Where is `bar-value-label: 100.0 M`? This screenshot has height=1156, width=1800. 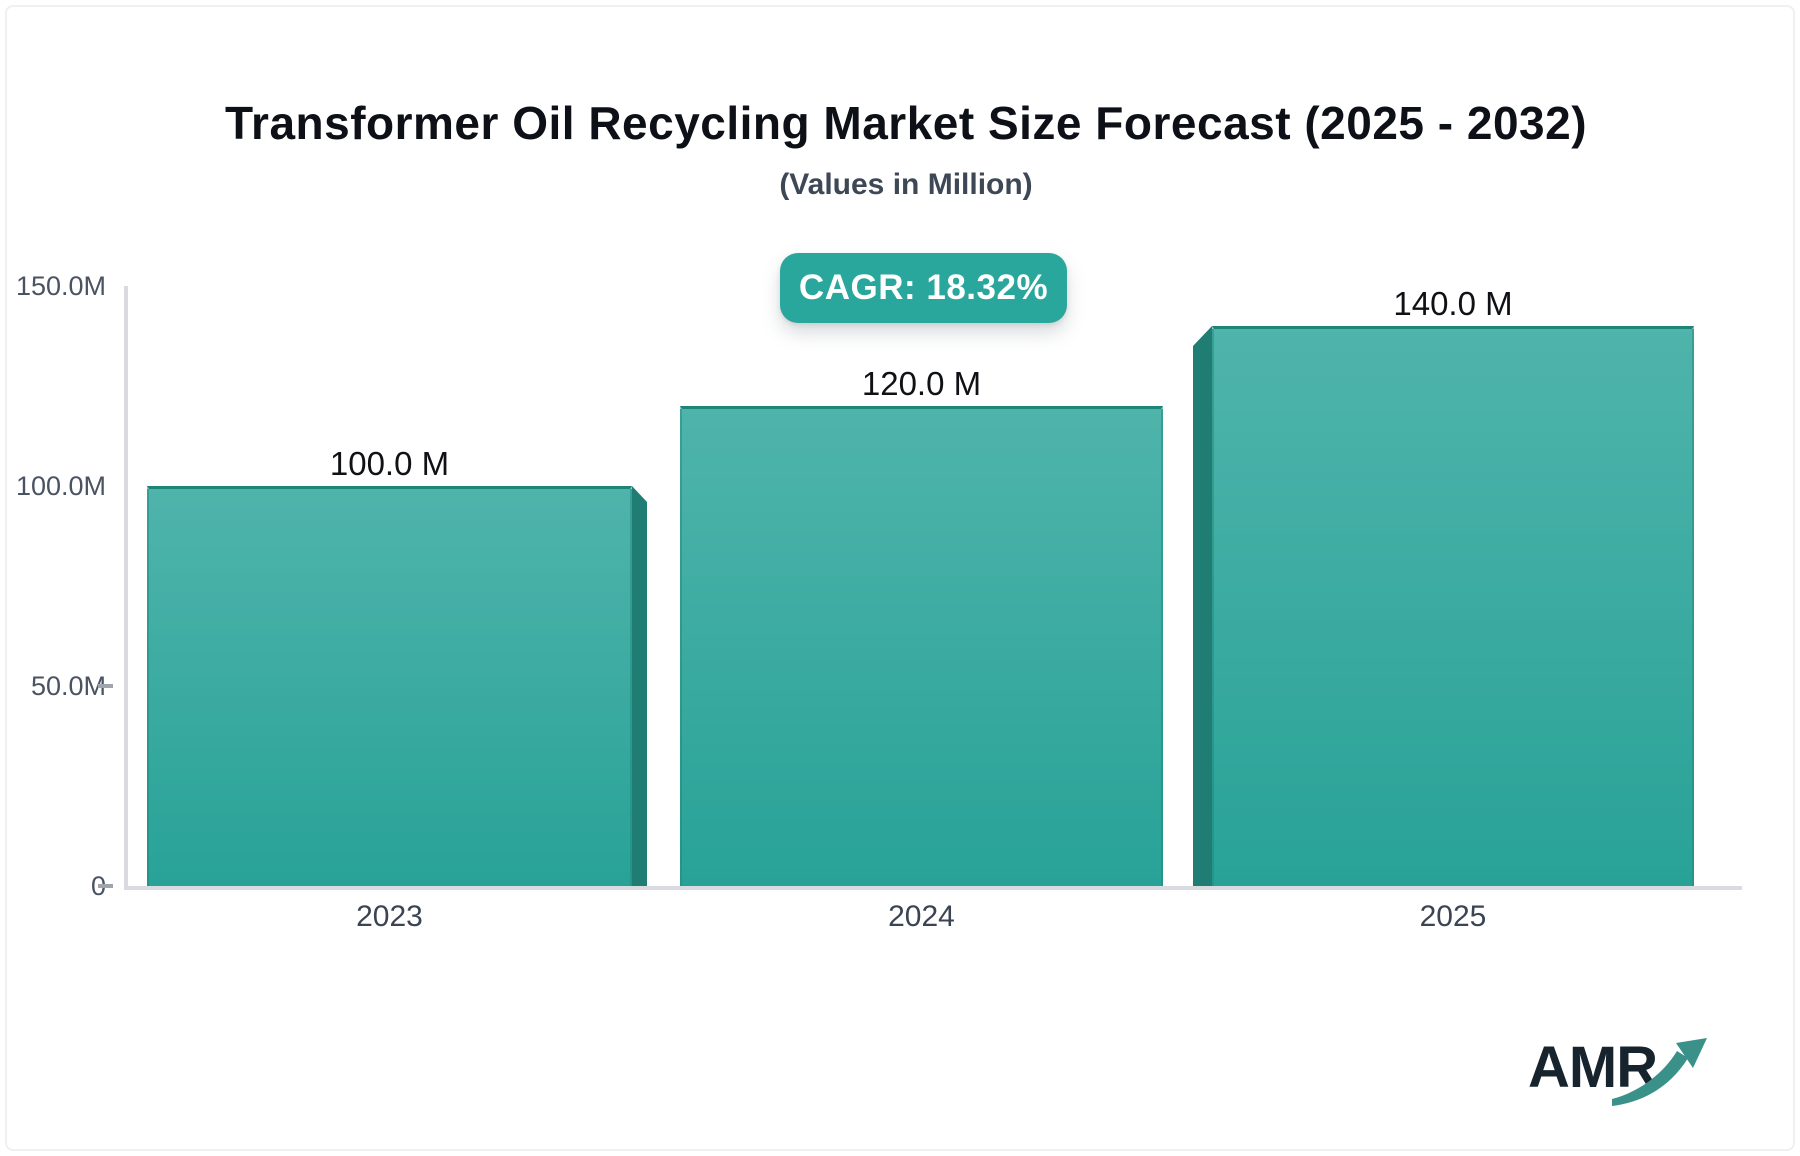
bar-value-label: 100.0 M is located at coordinates (389, 463).